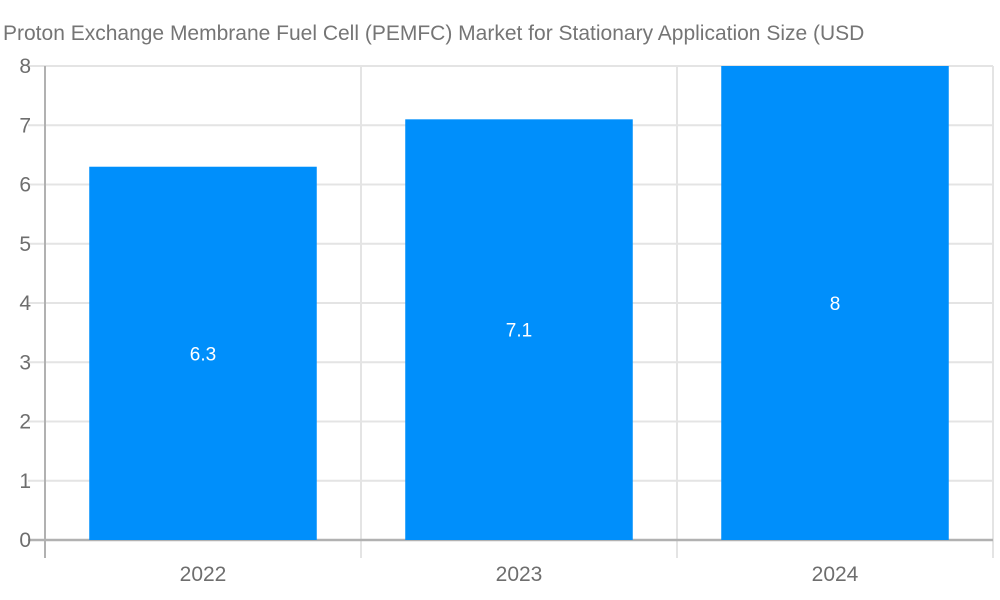 Image resolution: width=1000 pixels, height=600 pixels. What do you see at coordinates (835, 574) in the screenshot?
I see `x-axis-tick-label: 2024` at bounding box center [835, 574].